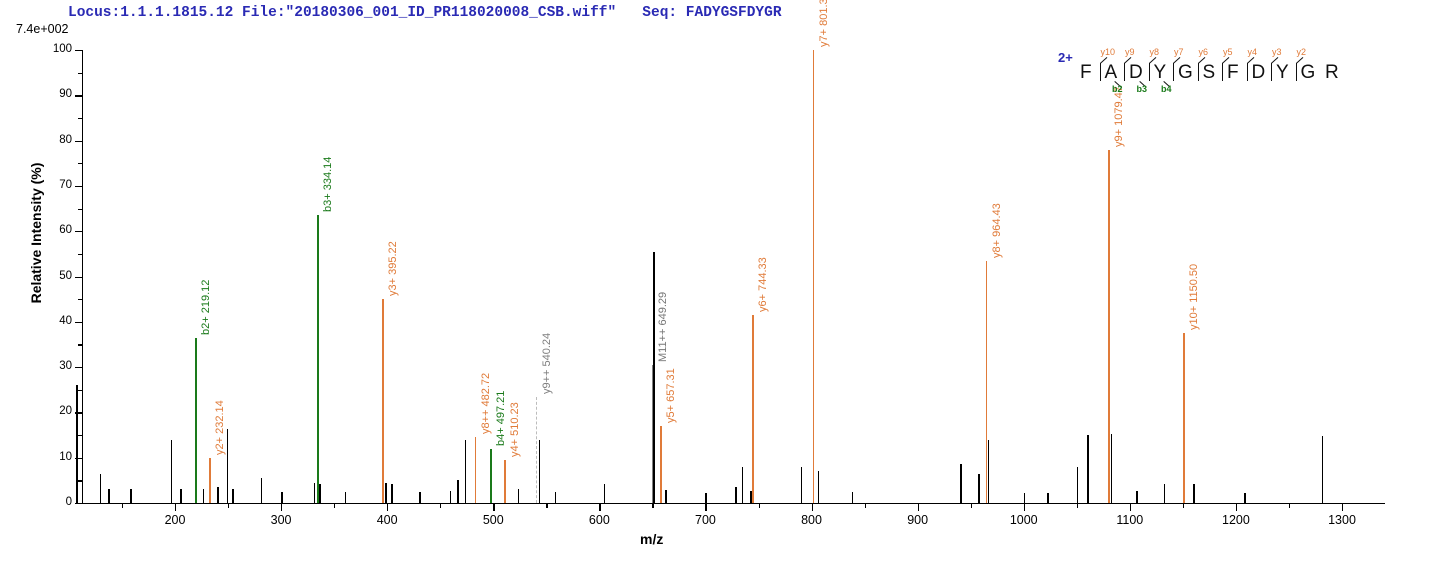  I want to click on x-axis-tick-label: 500, so click(493, 520).